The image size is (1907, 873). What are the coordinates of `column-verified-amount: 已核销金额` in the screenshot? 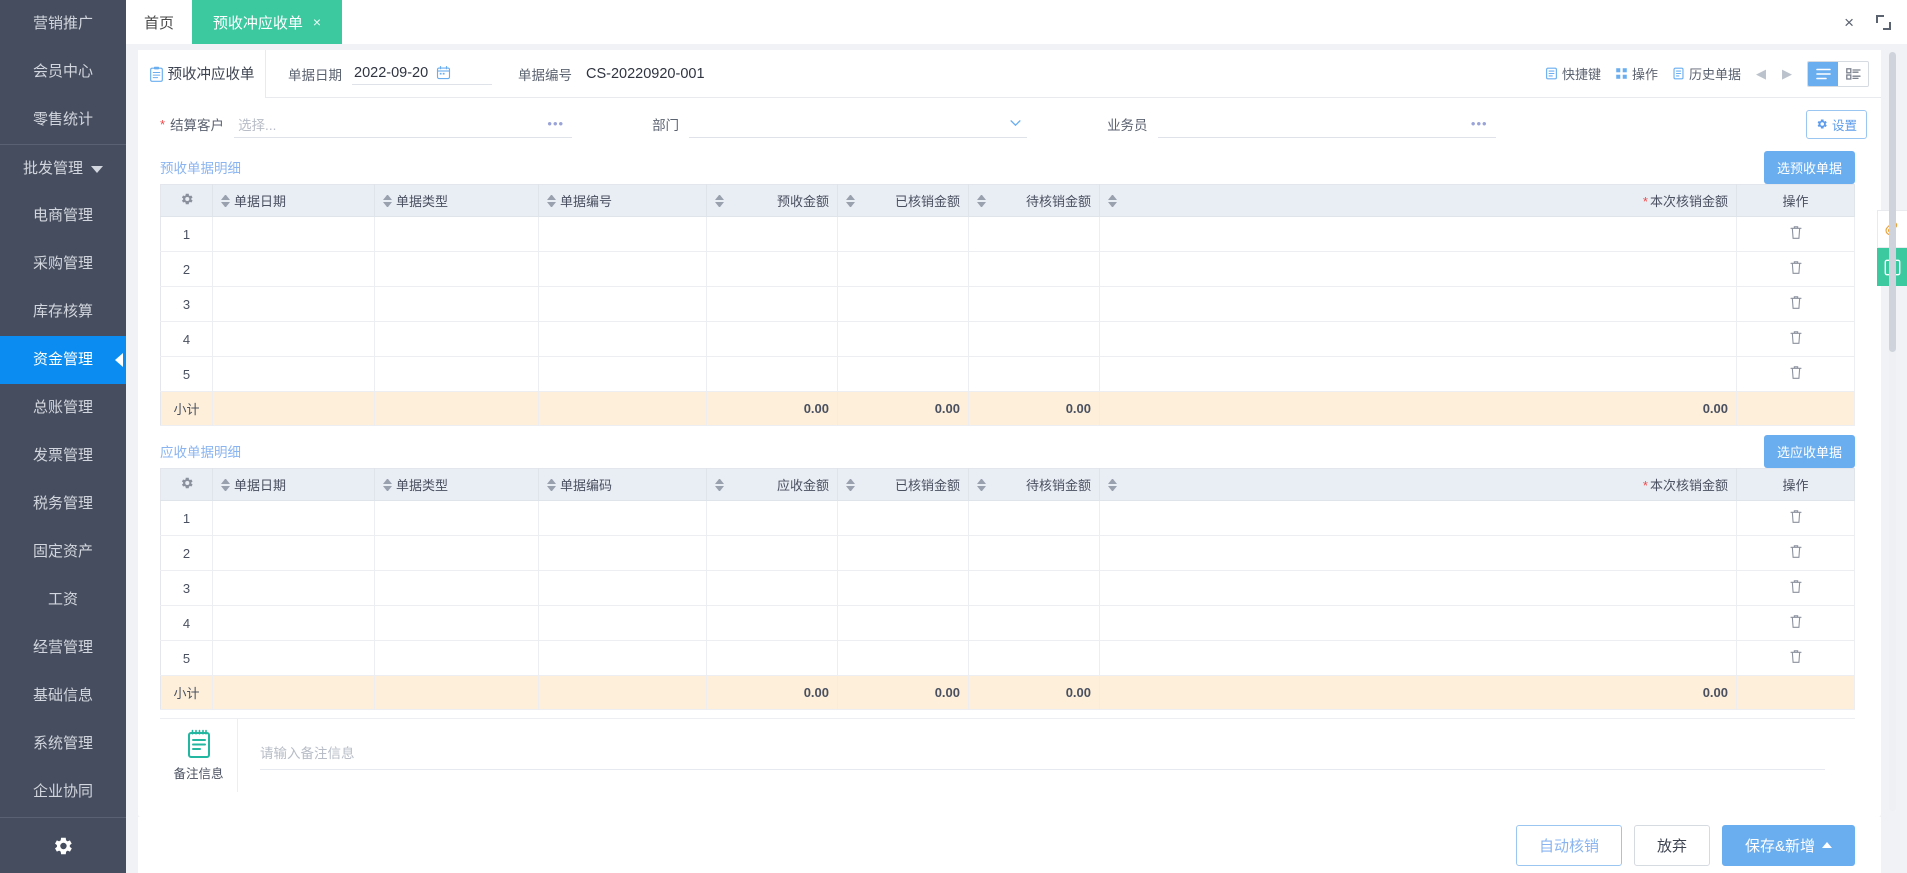 It's located at (903, 484).